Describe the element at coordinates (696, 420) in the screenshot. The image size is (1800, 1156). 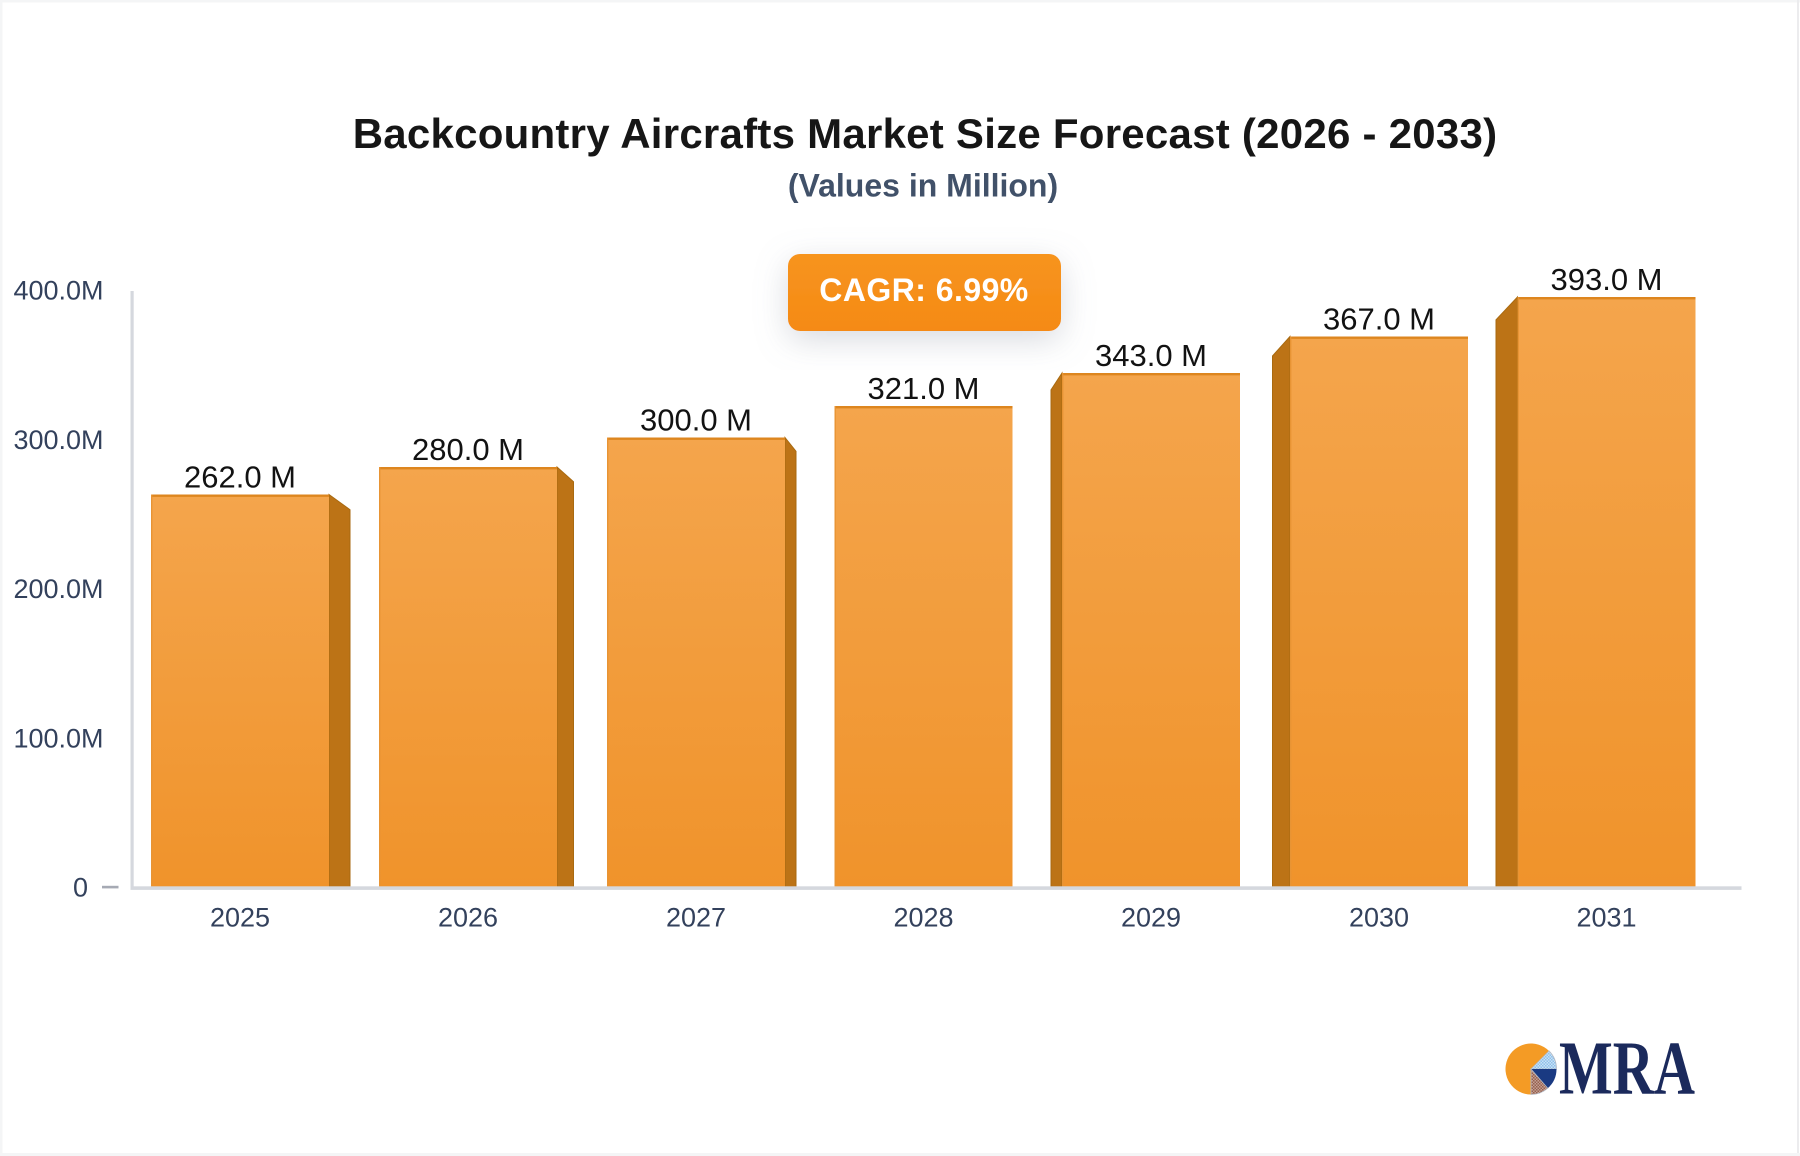
I see `svg-text: 300.0 M` at that location.